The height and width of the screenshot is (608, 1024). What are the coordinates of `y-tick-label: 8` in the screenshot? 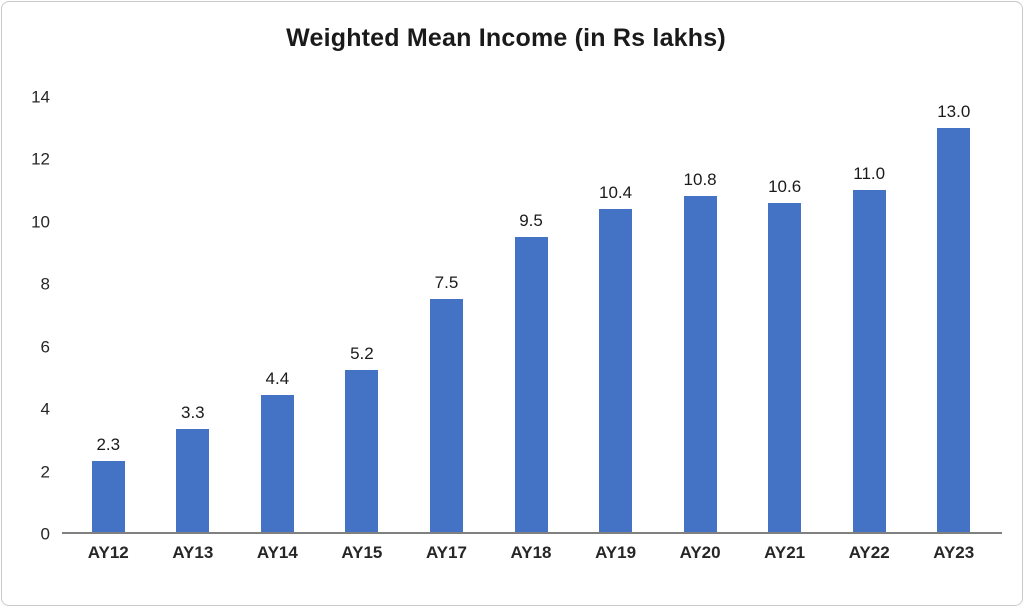 It's located at (45, 284).